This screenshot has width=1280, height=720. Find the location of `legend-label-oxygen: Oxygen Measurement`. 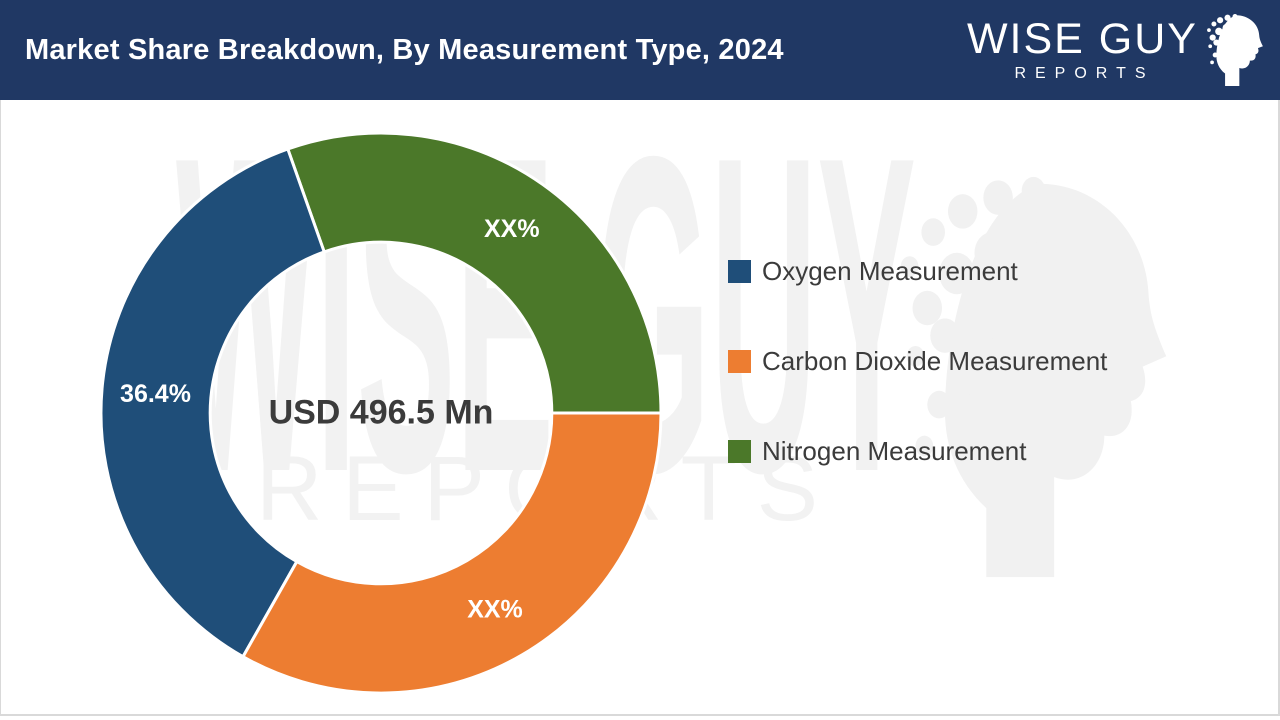

legend-label-oxygen: Oxygen Measurement is located at coordinates (890, 271).